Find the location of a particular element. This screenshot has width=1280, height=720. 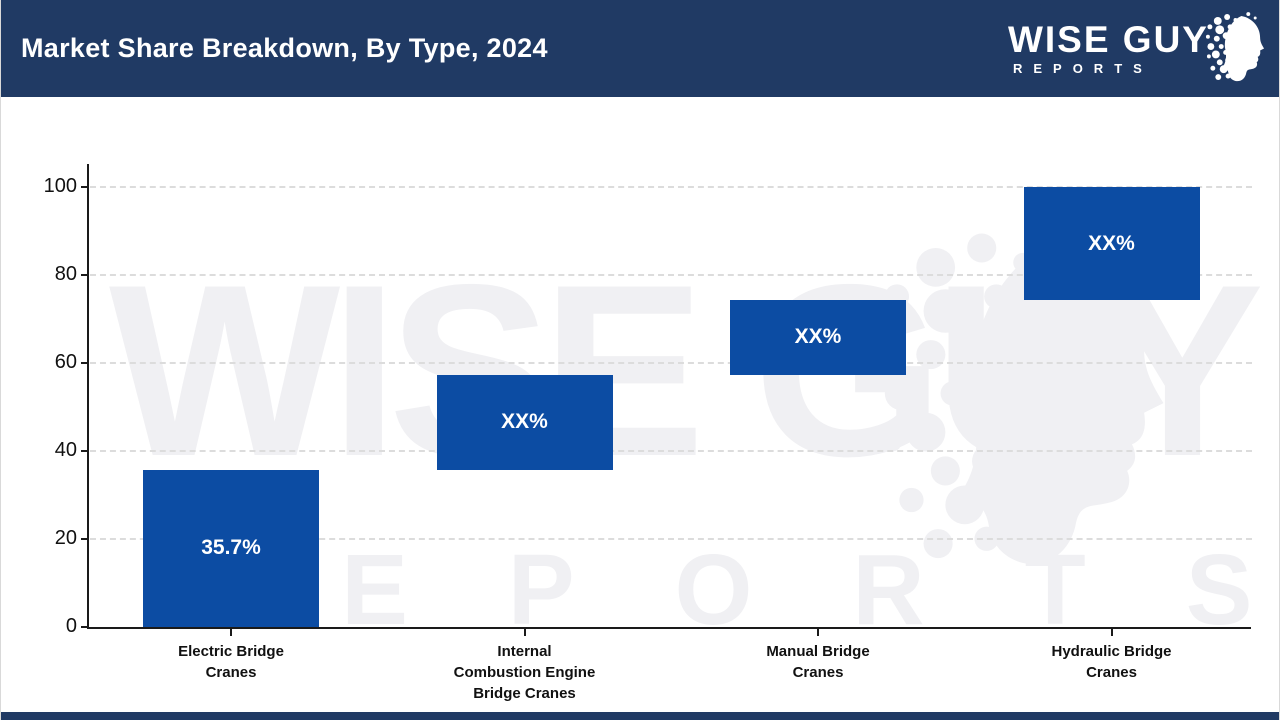

x-category-label-line: Manual Bridge is located at coordinates (818, 651).